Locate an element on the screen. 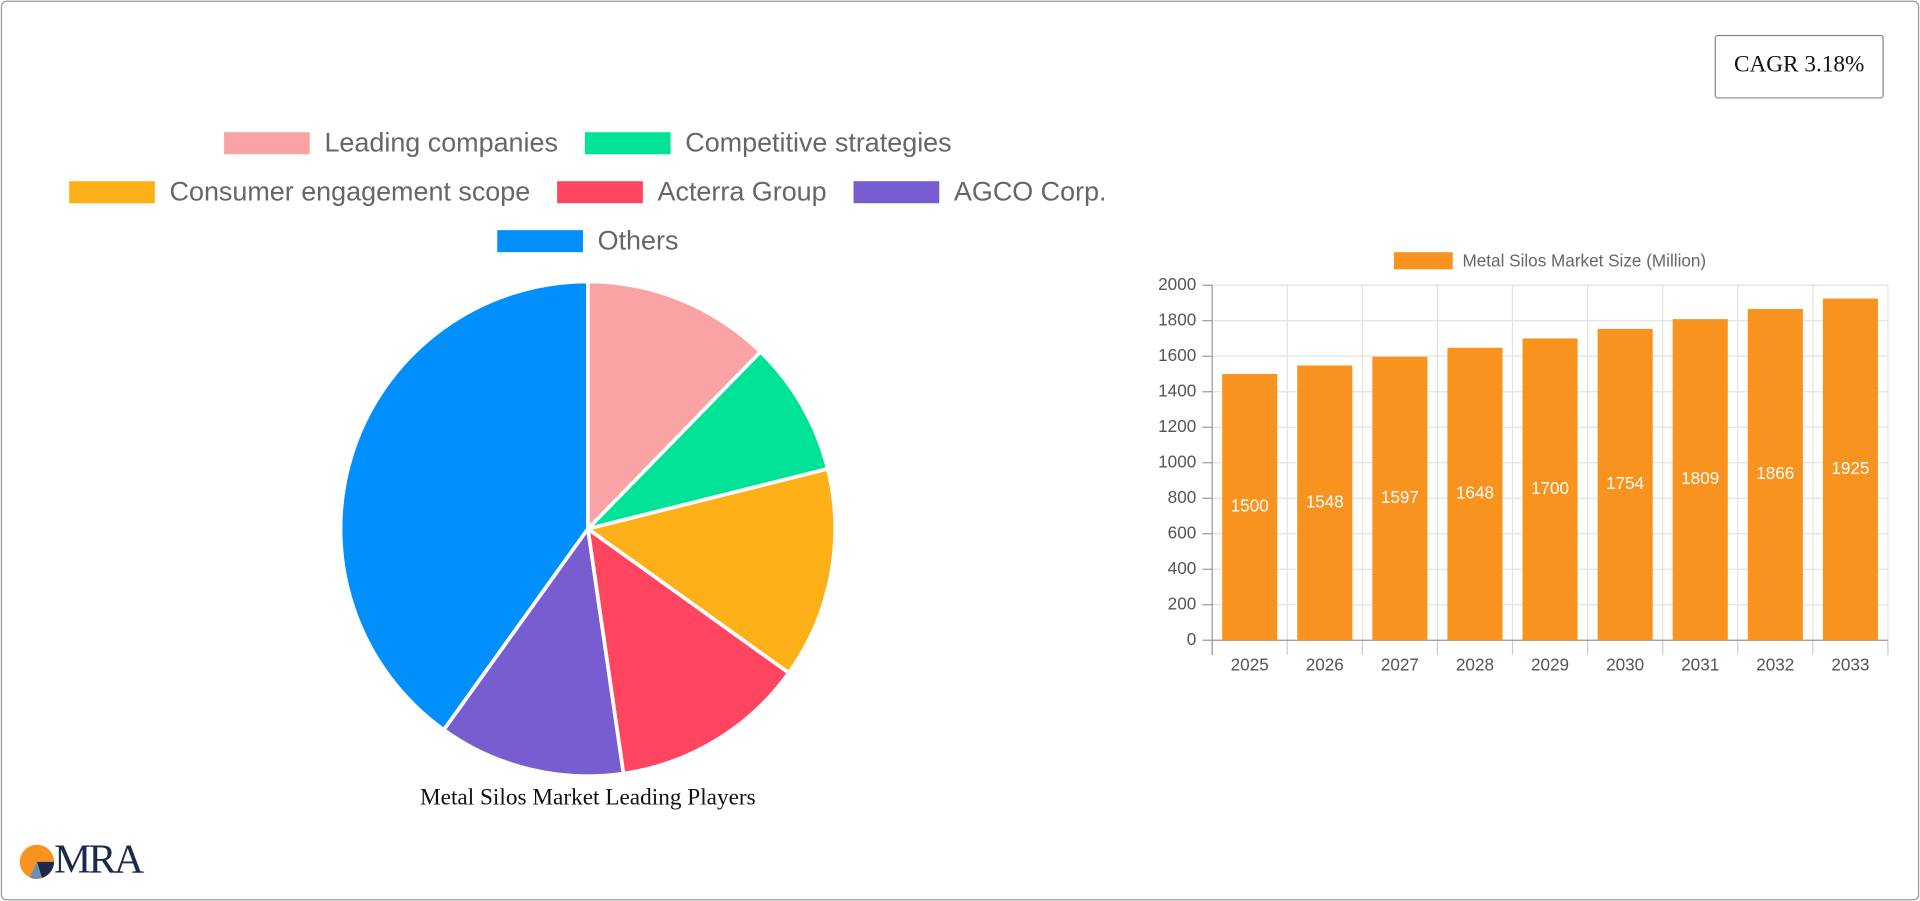 The width and height of the screenshot is (1920, 901). legend-item: Consumer engagement scope is located at coordinates (299, 192).